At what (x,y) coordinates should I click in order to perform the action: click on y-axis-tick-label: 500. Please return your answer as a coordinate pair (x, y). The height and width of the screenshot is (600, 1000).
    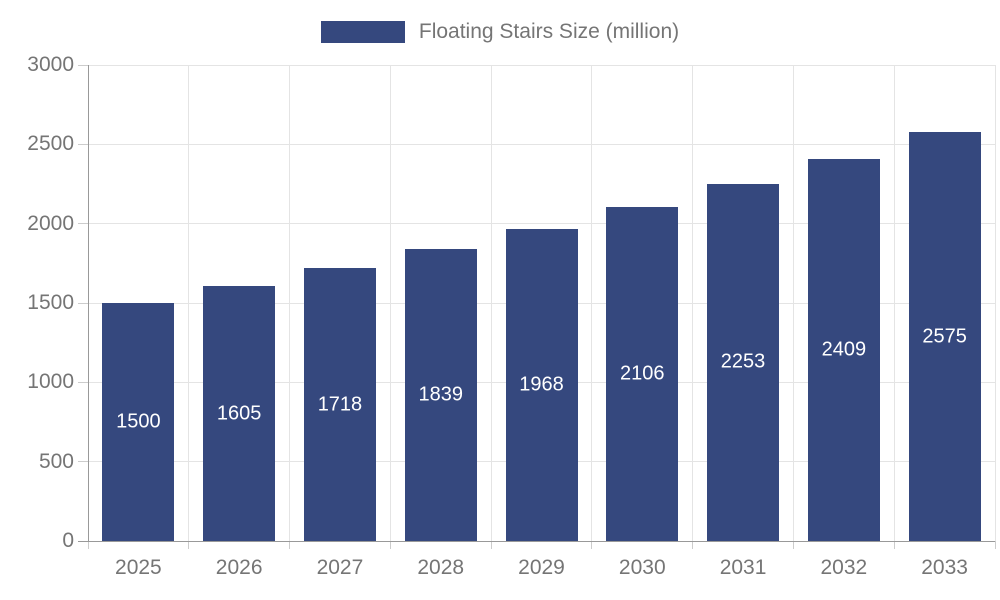
    Looking at the image, I should click on (56, 461).